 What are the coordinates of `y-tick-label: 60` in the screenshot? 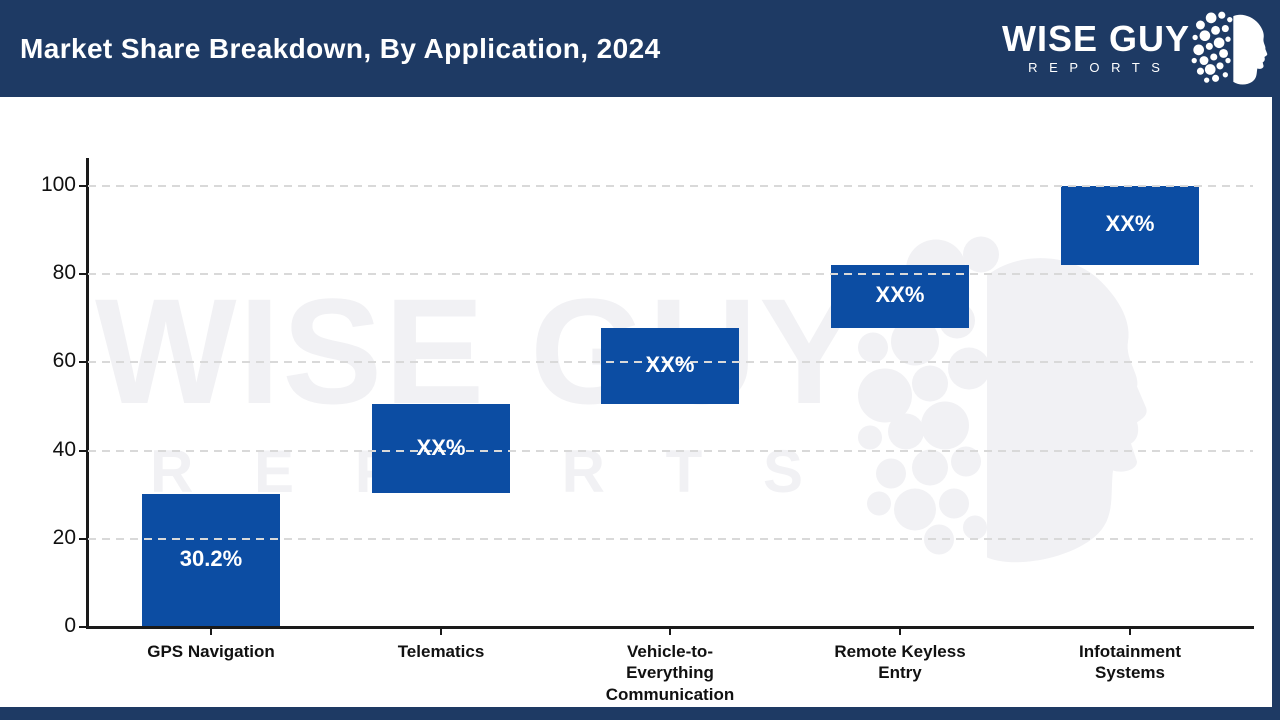 It's located at (64, 361).